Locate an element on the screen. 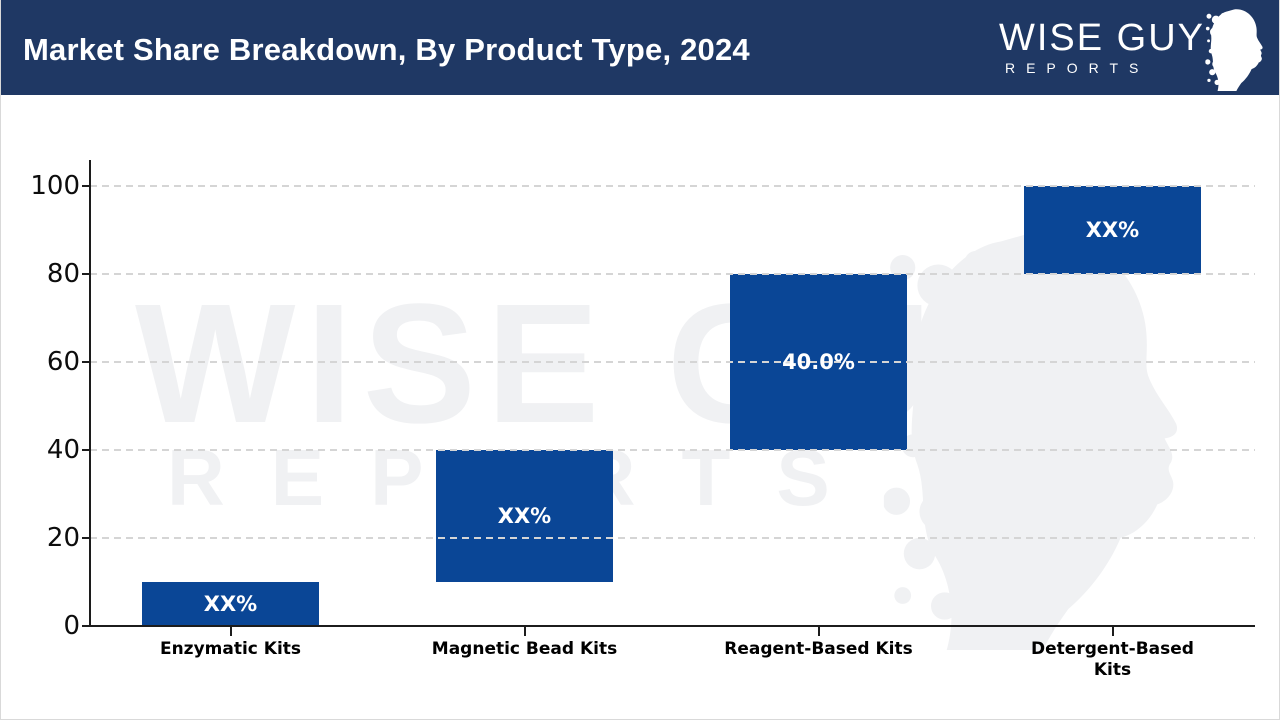 The width and height of the screenshot is (1280, 720). x-axis-line is located at coordinates (672, 626).